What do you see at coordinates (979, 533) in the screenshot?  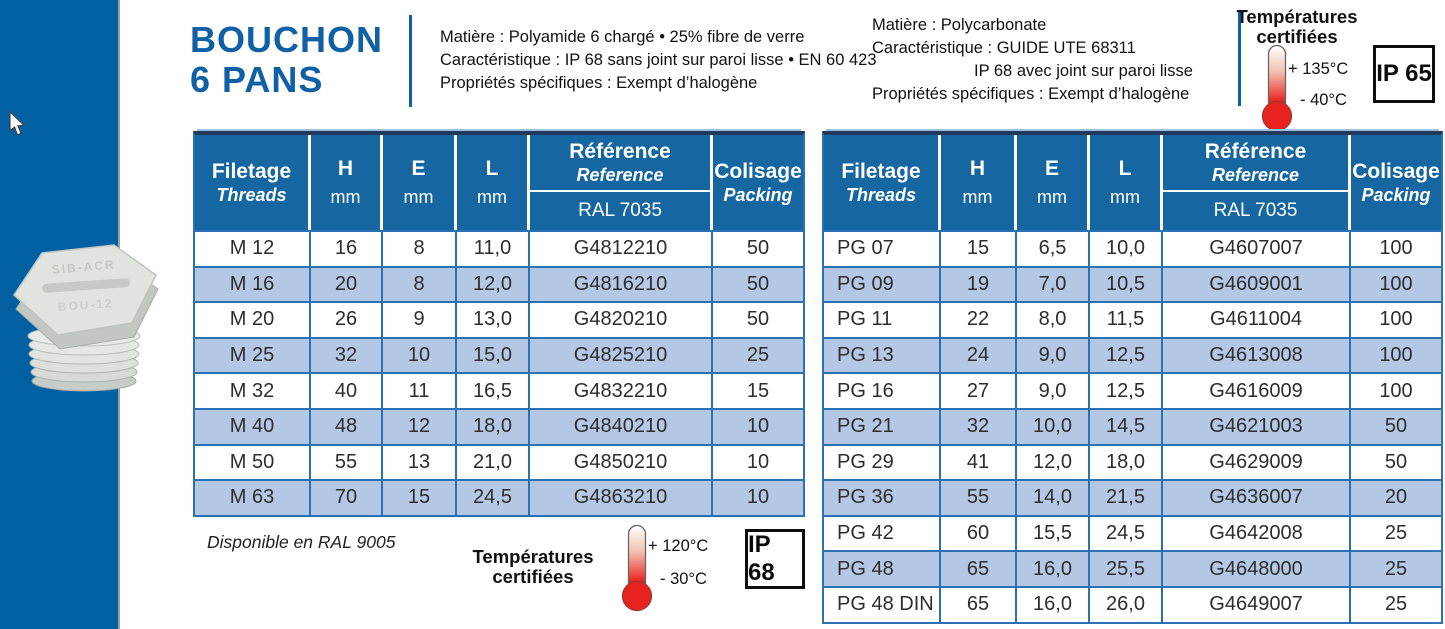 I see `table-cell: 60` at bounding box center [979, 533].